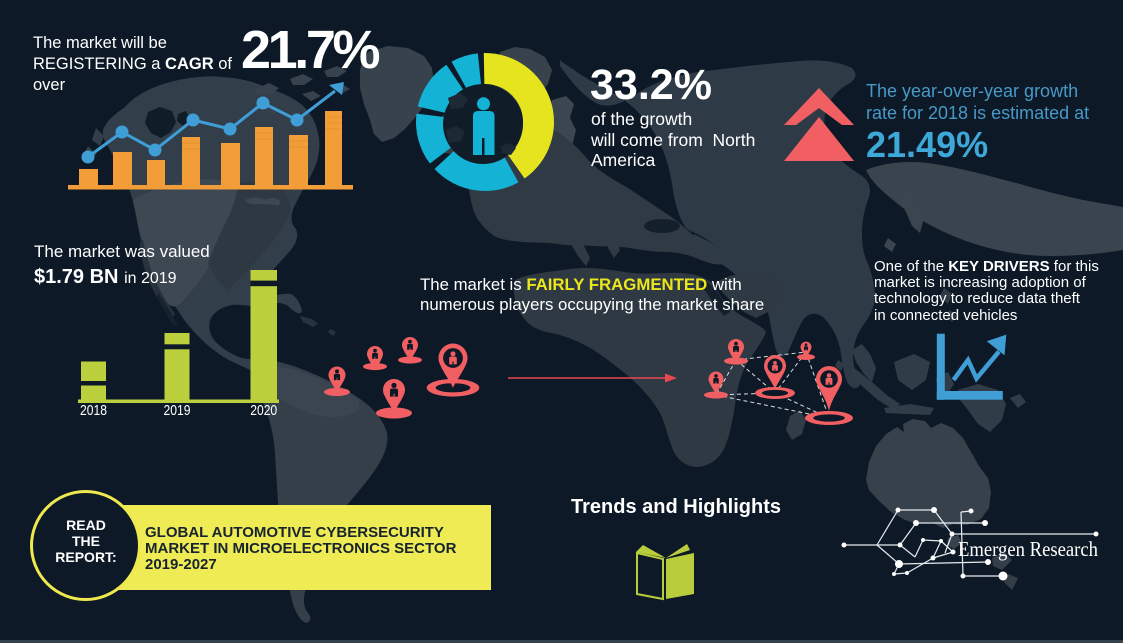  Describe the element at coordinates (1028, 549) in the screenshot. I see `svg-text: Emergen Research` at that location.